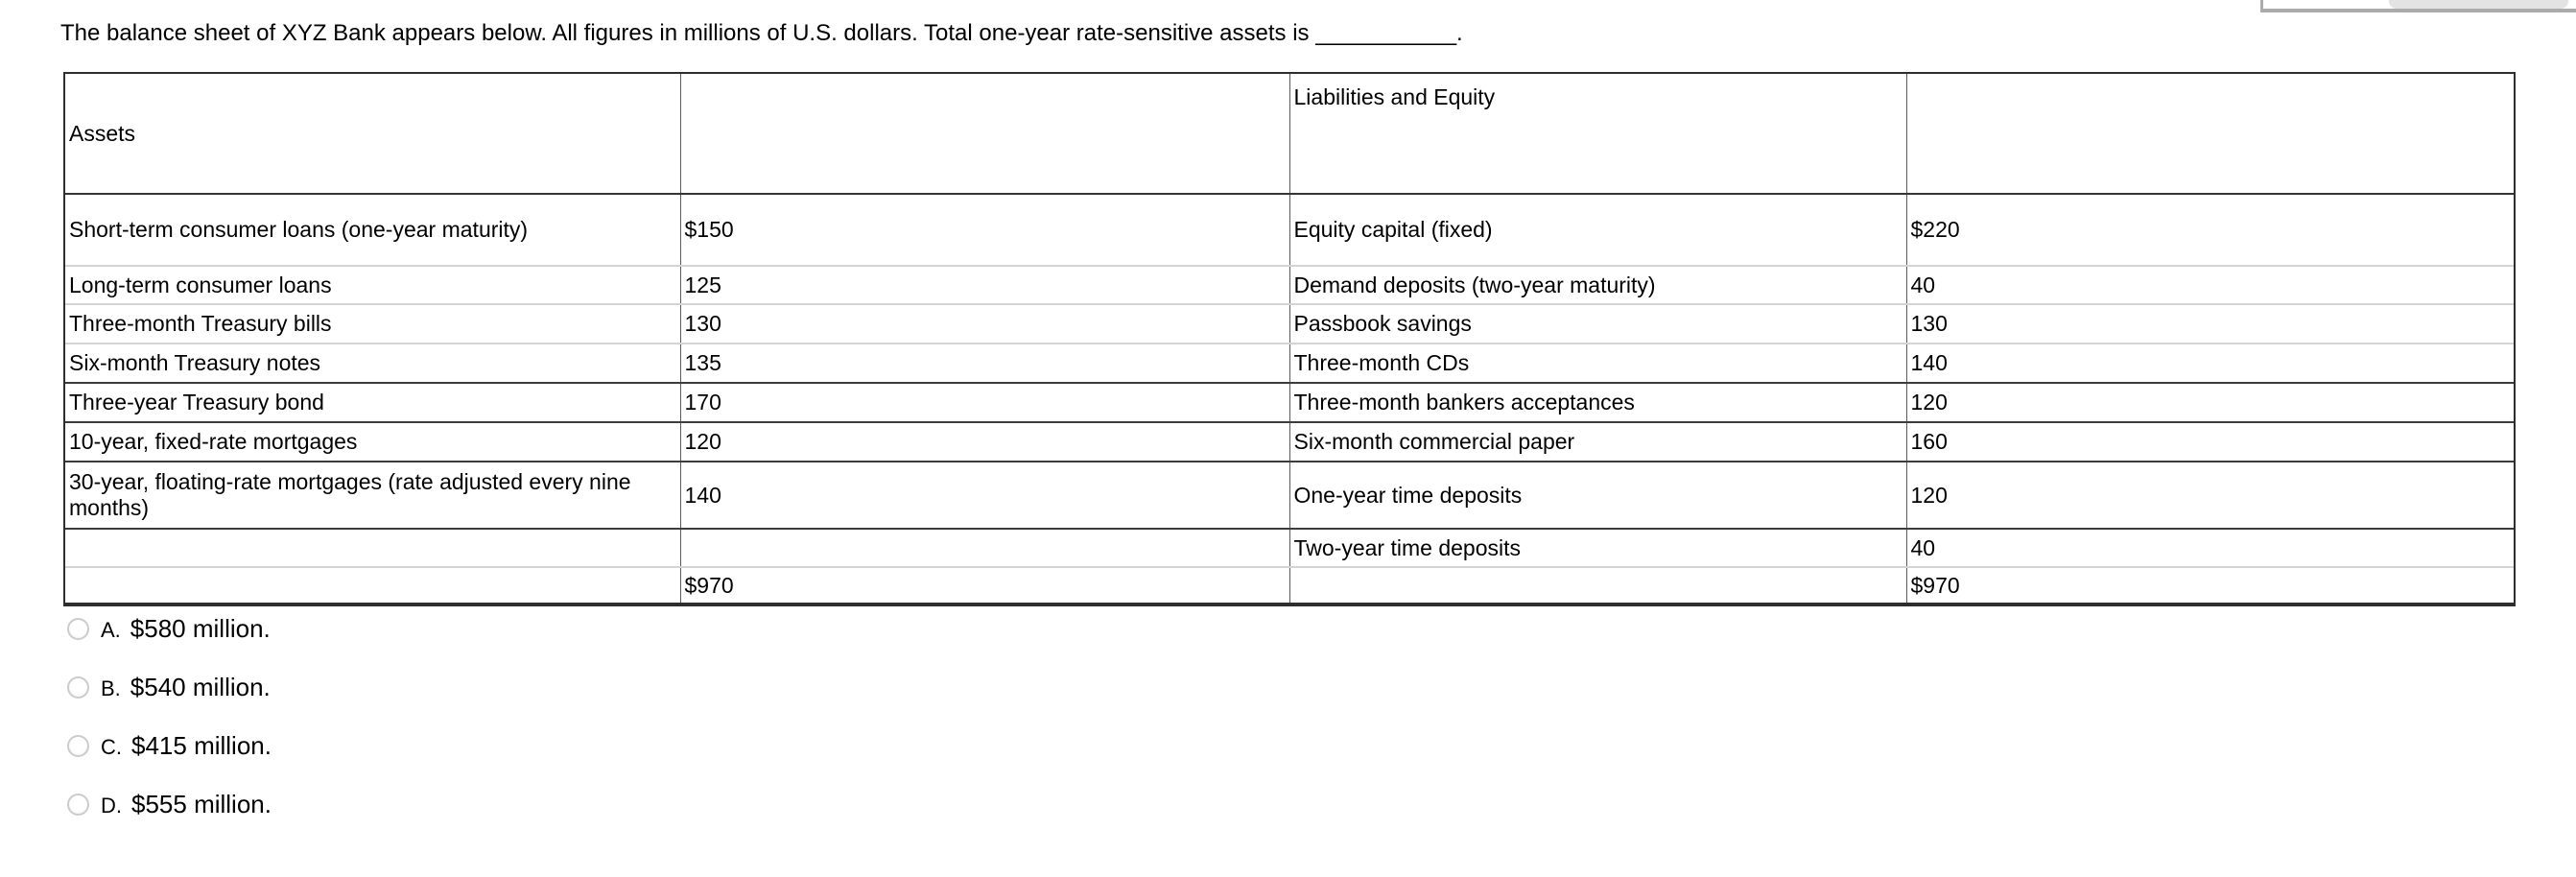 The width and height of the screenshot is (2576, 877). I want to click on option-c-letter: C., so click(111, 746).